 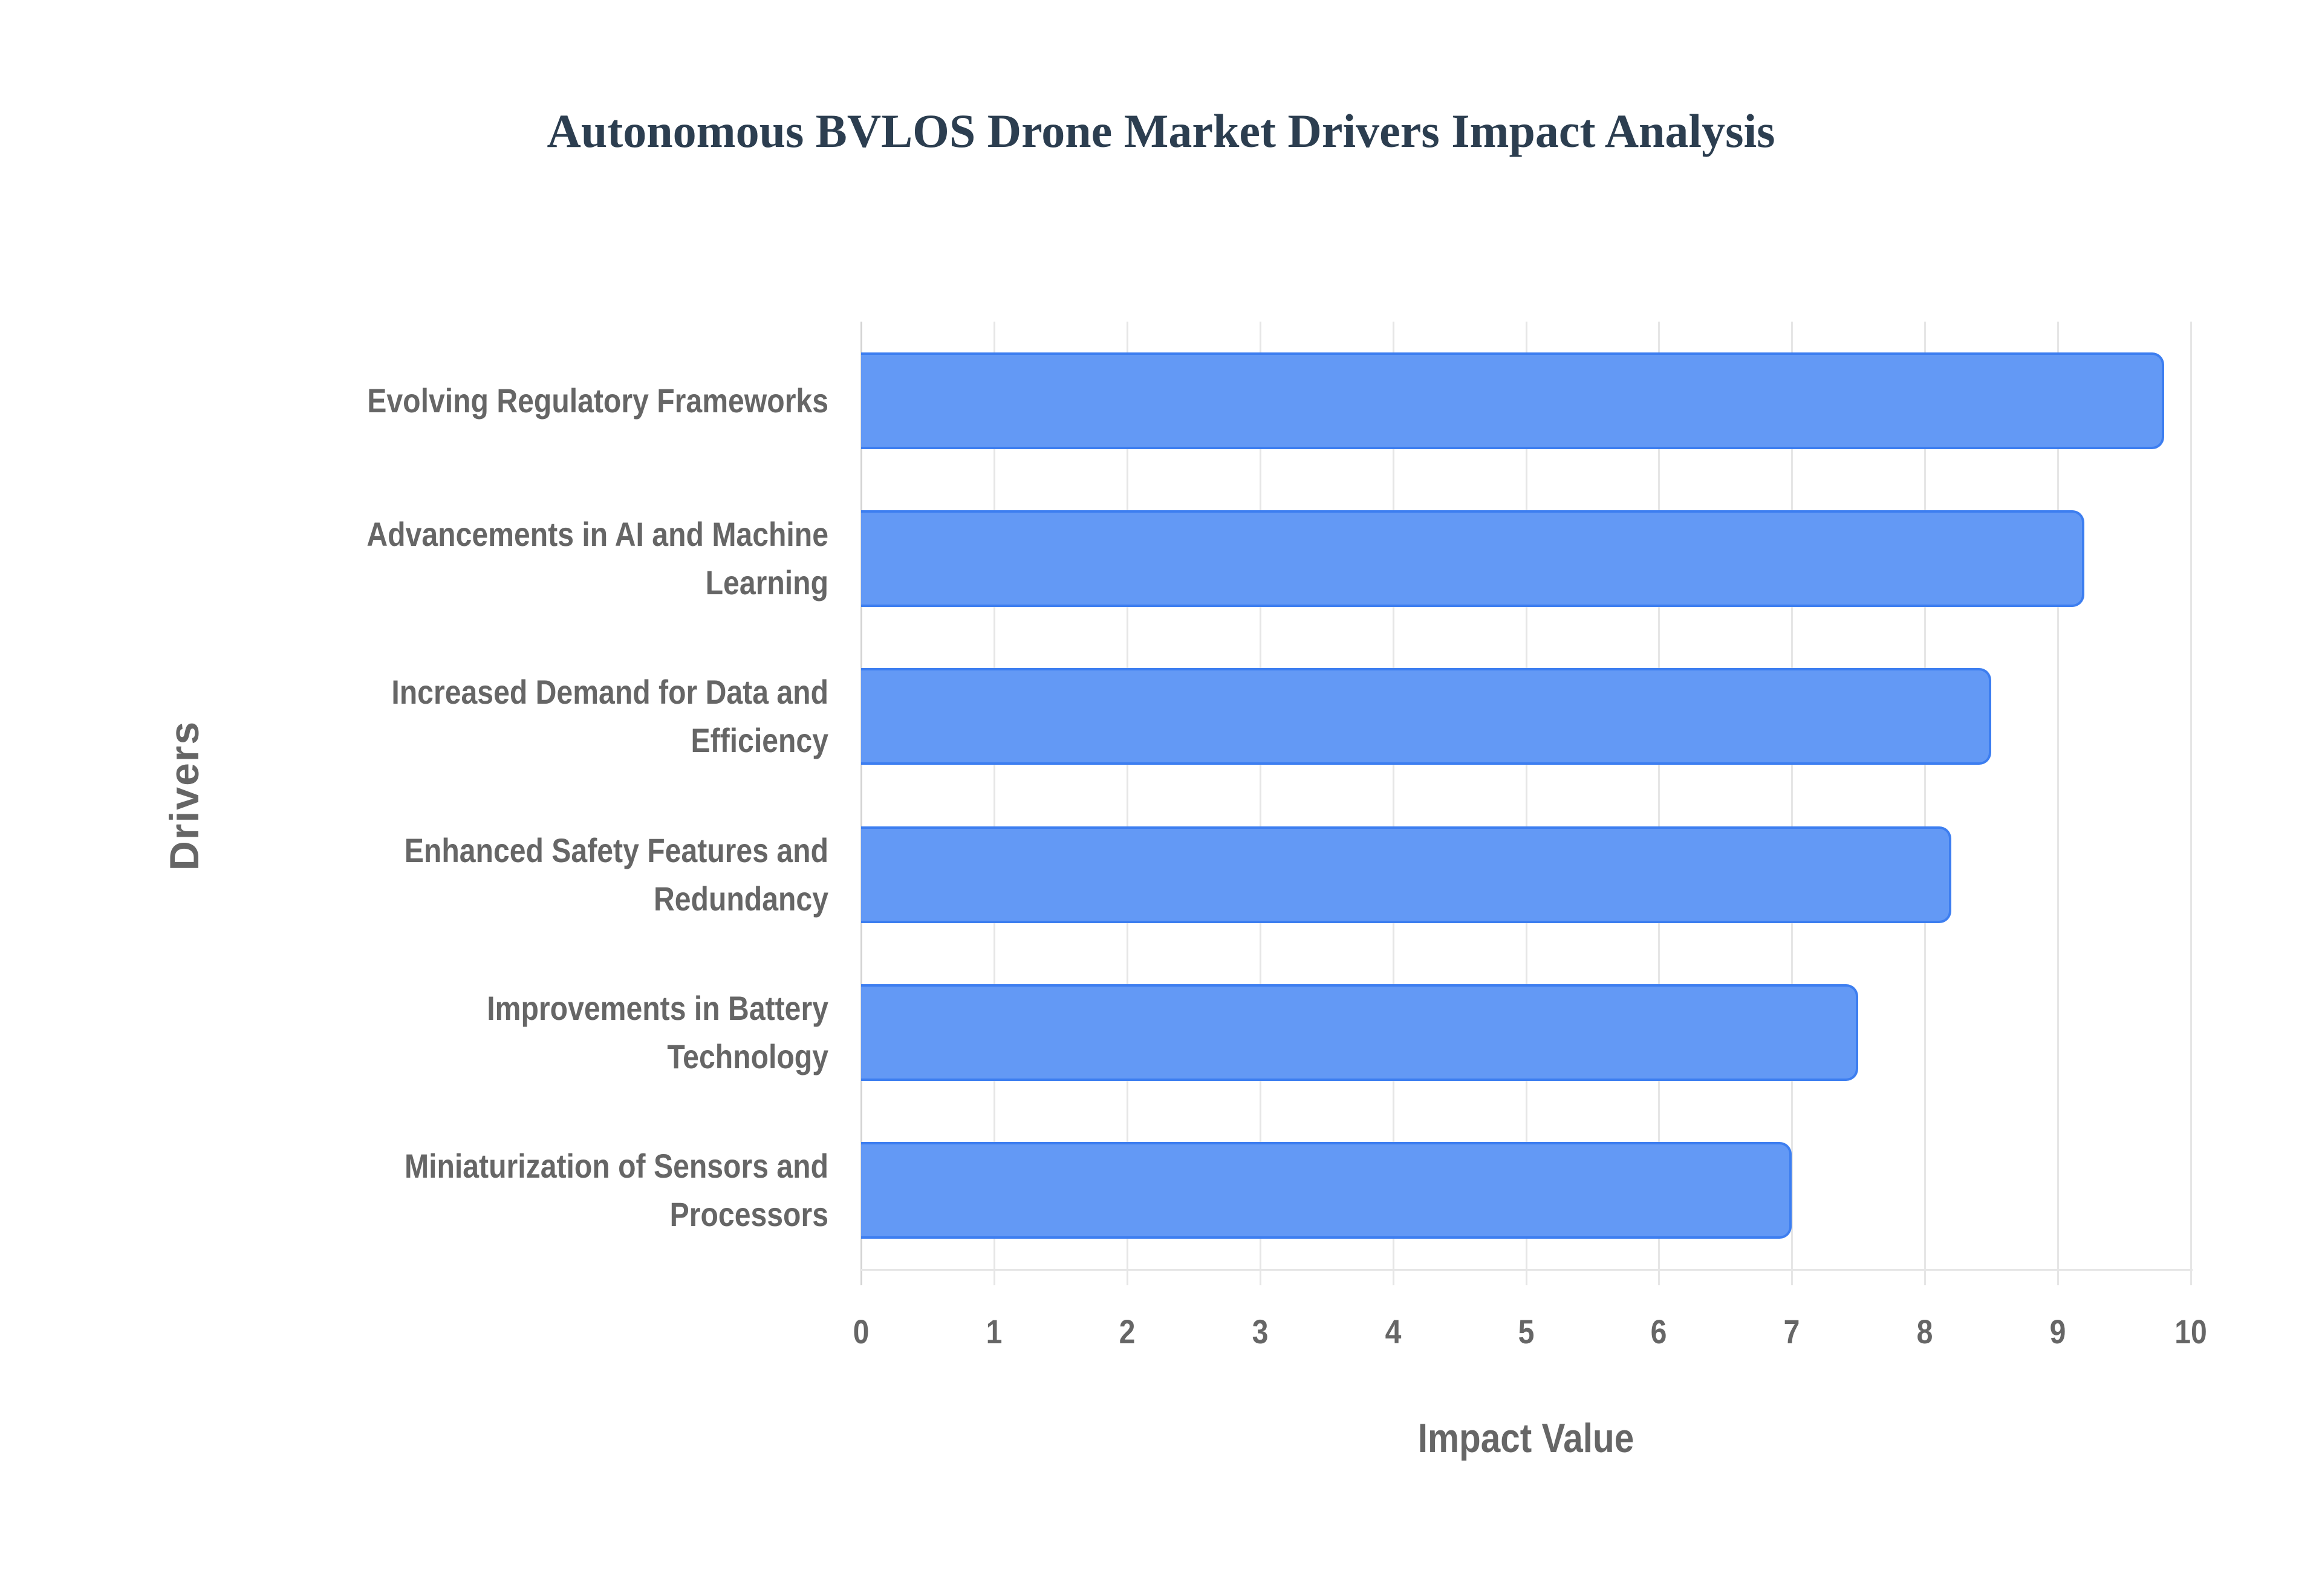 I want to click on x-tick-label: 2, so click(x=1127, y=1331).